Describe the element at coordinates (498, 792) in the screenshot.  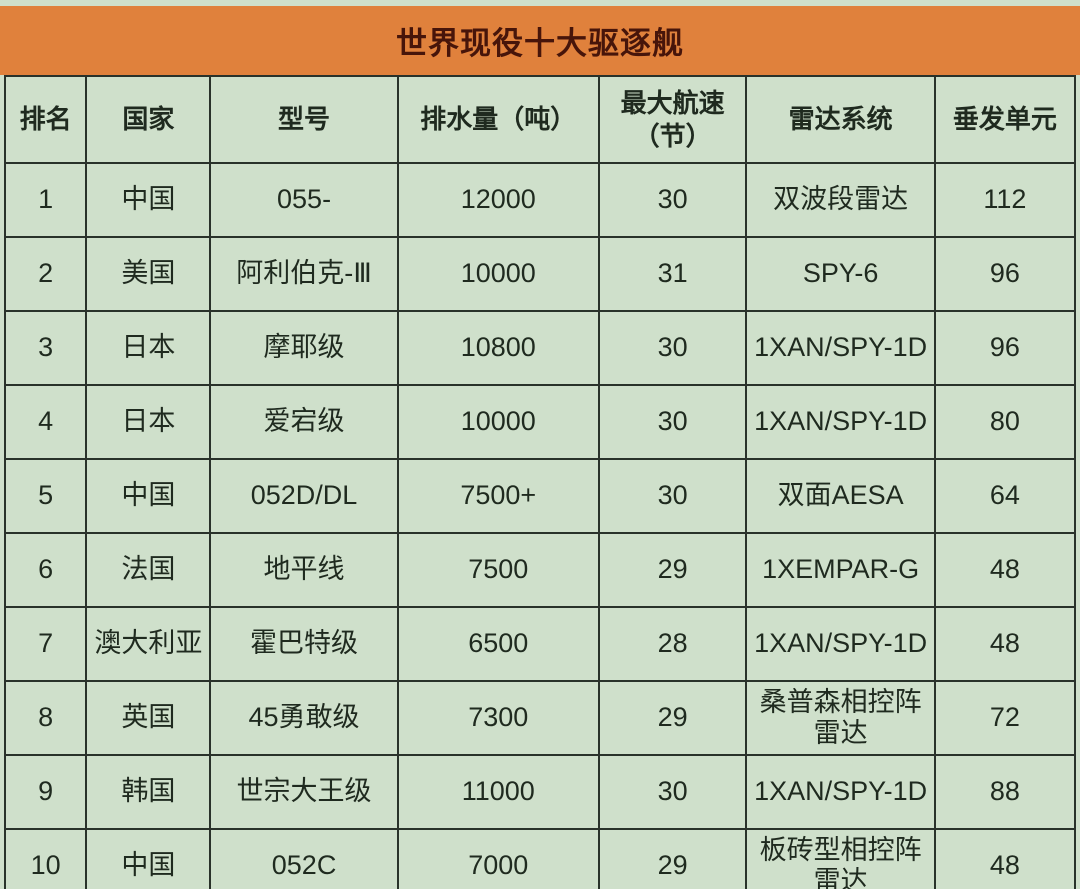
I see `cell-displacement: 11000` at that location.